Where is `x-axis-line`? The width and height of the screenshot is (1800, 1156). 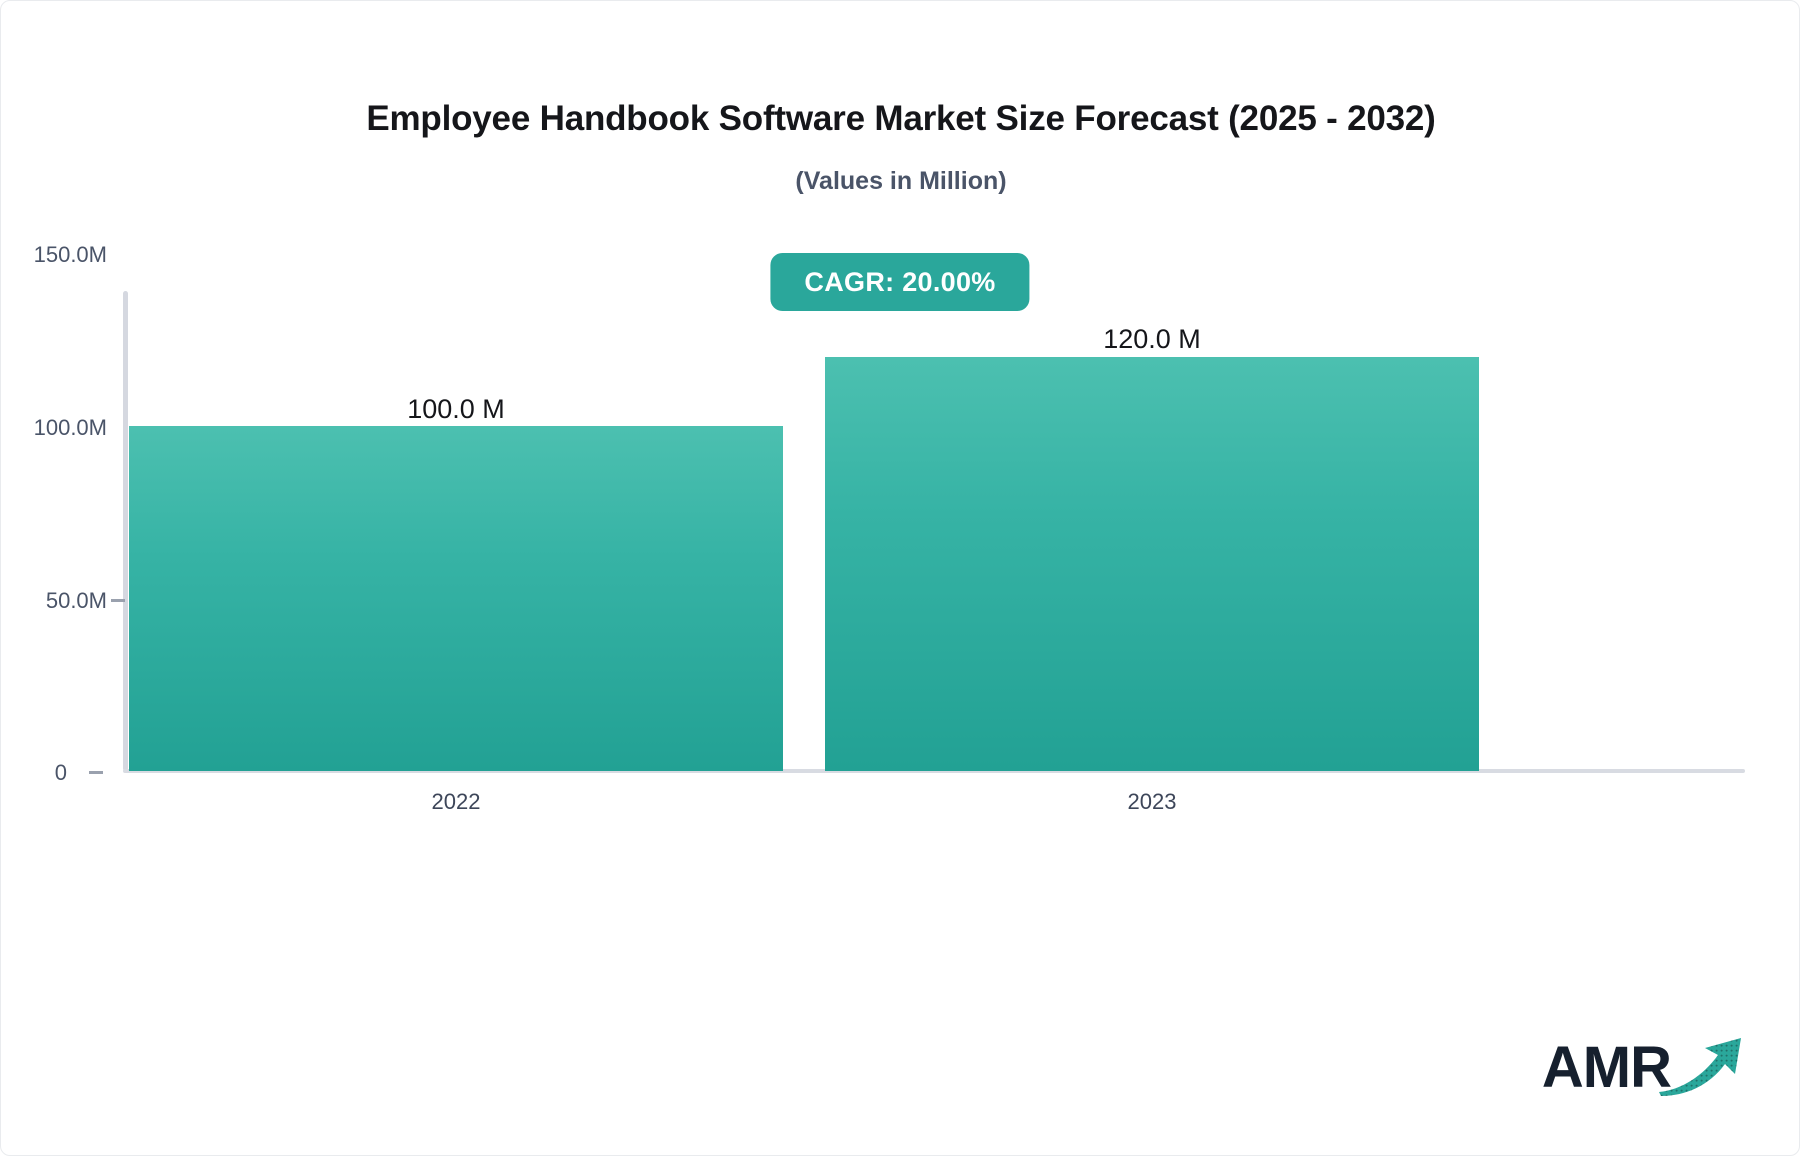
x-axis-line is located at coordinates (934, 771).